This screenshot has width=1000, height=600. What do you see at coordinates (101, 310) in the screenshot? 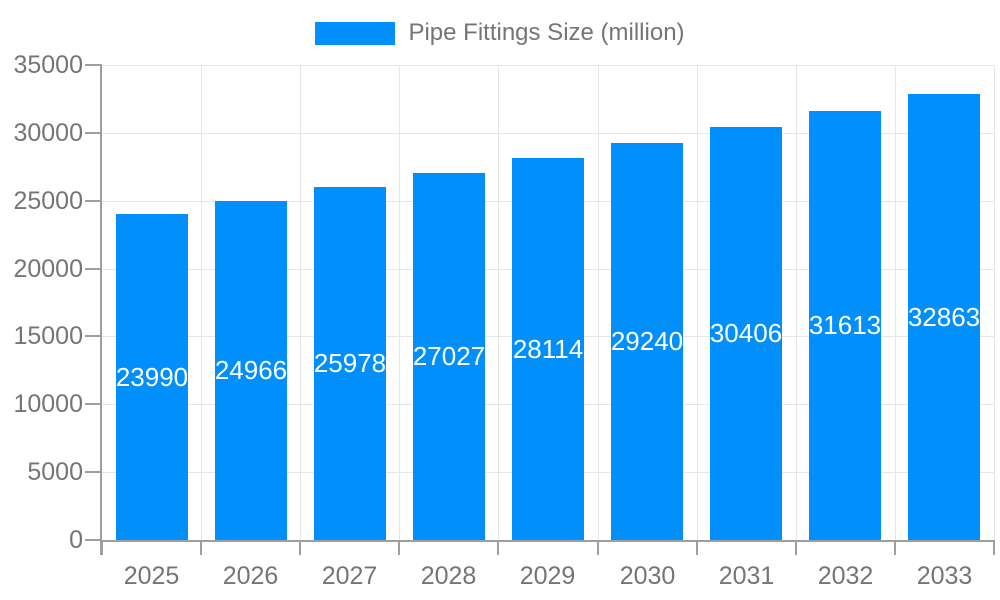
I see `y-axis-line` at bounding box center [101, 310].